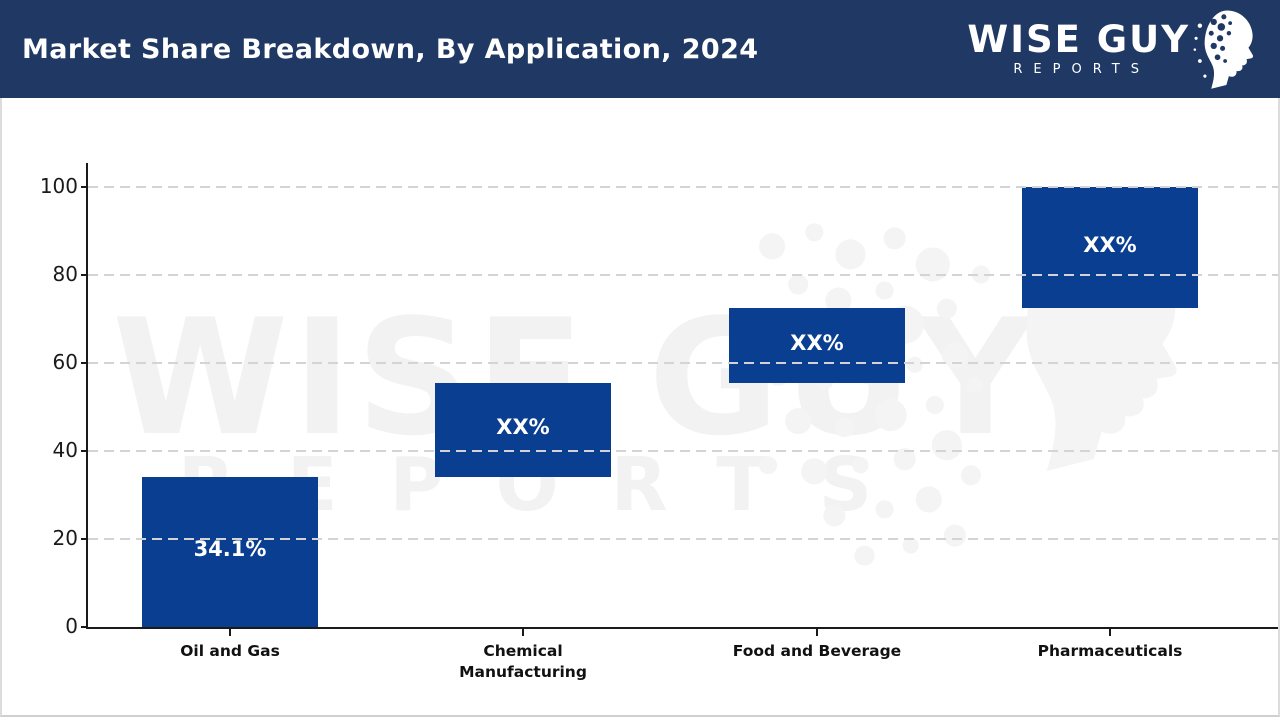 This screenshot has height=720, width=1280. I want to click on wise-guy-reports-logo: WISE GUY REPORTS, so click(1123, 49).